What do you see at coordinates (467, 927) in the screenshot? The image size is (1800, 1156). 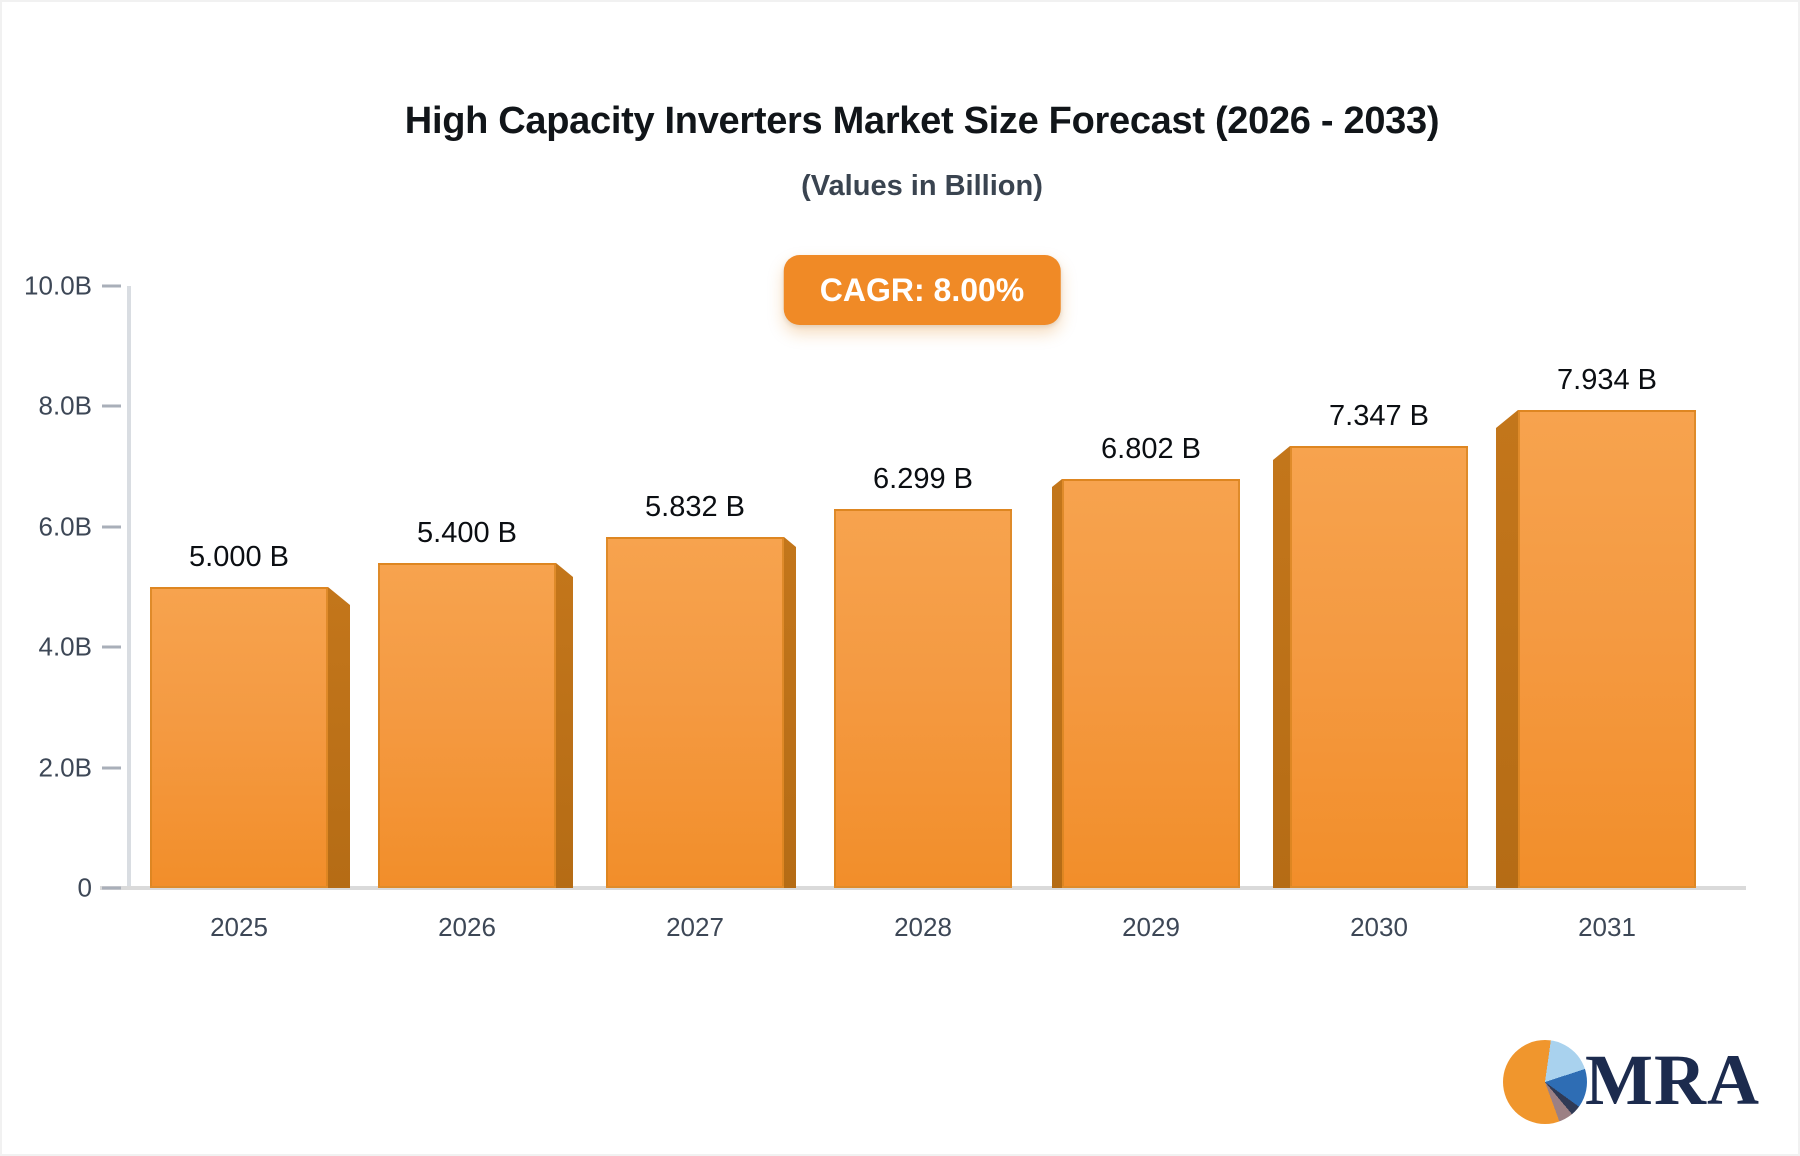 I see `x-axis-label-2026: 2026` at bounding box center [467, 927].